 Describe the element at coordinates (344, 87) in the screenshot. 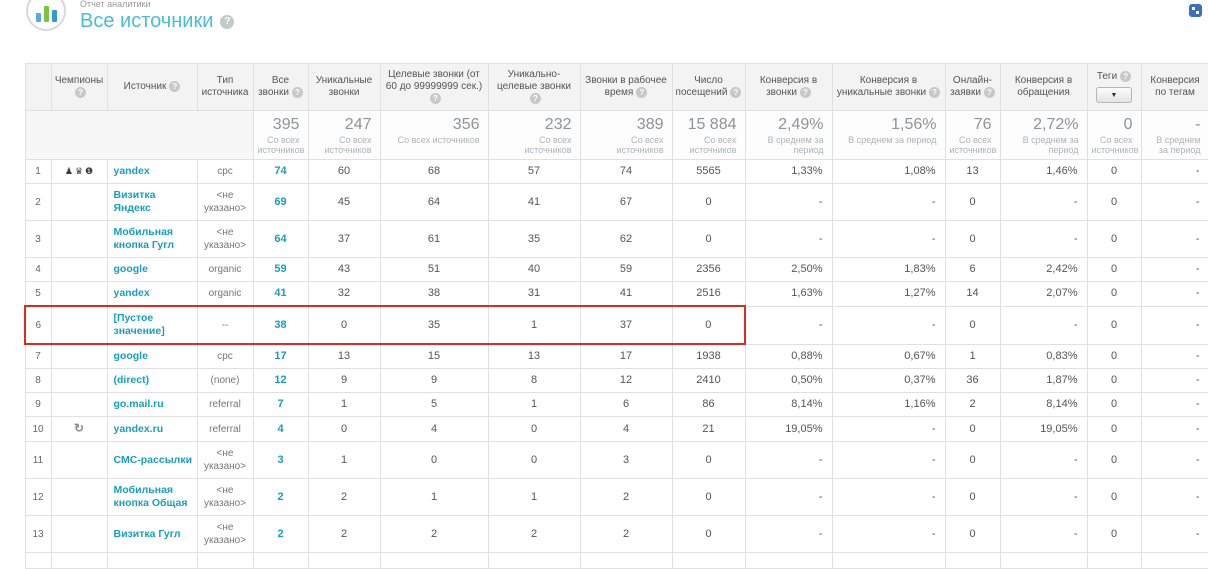

I see `col-header-unique_calls: Уникальные звонки` at that location.